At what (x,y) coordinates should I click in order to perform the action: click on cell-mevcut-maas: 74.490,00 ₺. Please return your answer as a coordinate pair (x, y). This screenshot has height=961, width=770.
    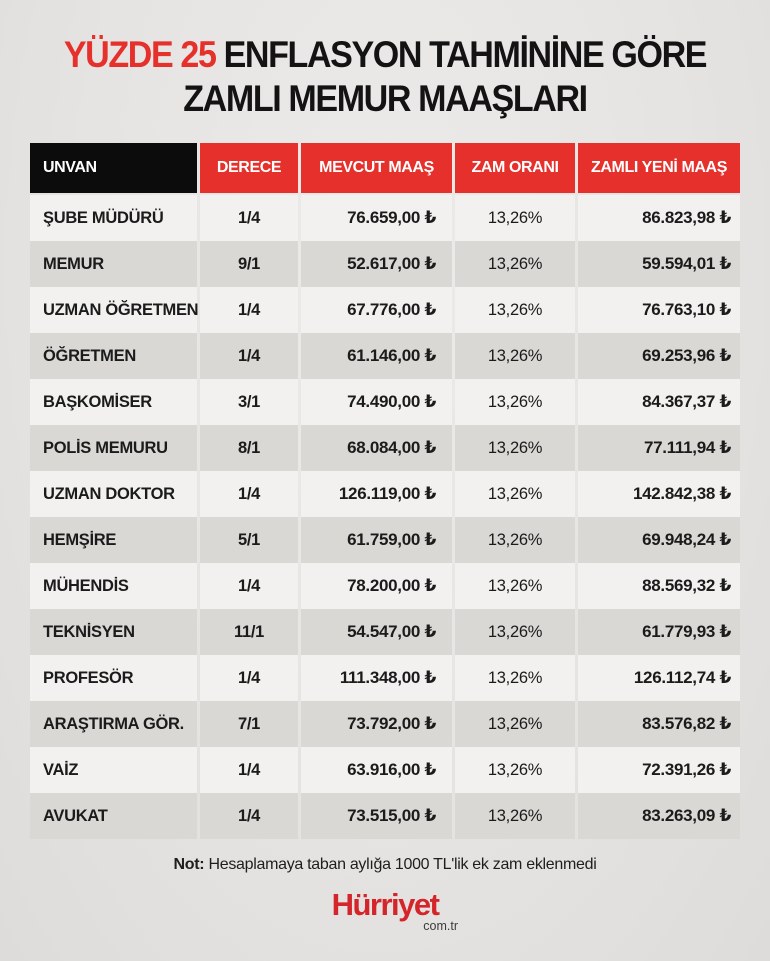
    Looking at the image, I should click on (376, 402).